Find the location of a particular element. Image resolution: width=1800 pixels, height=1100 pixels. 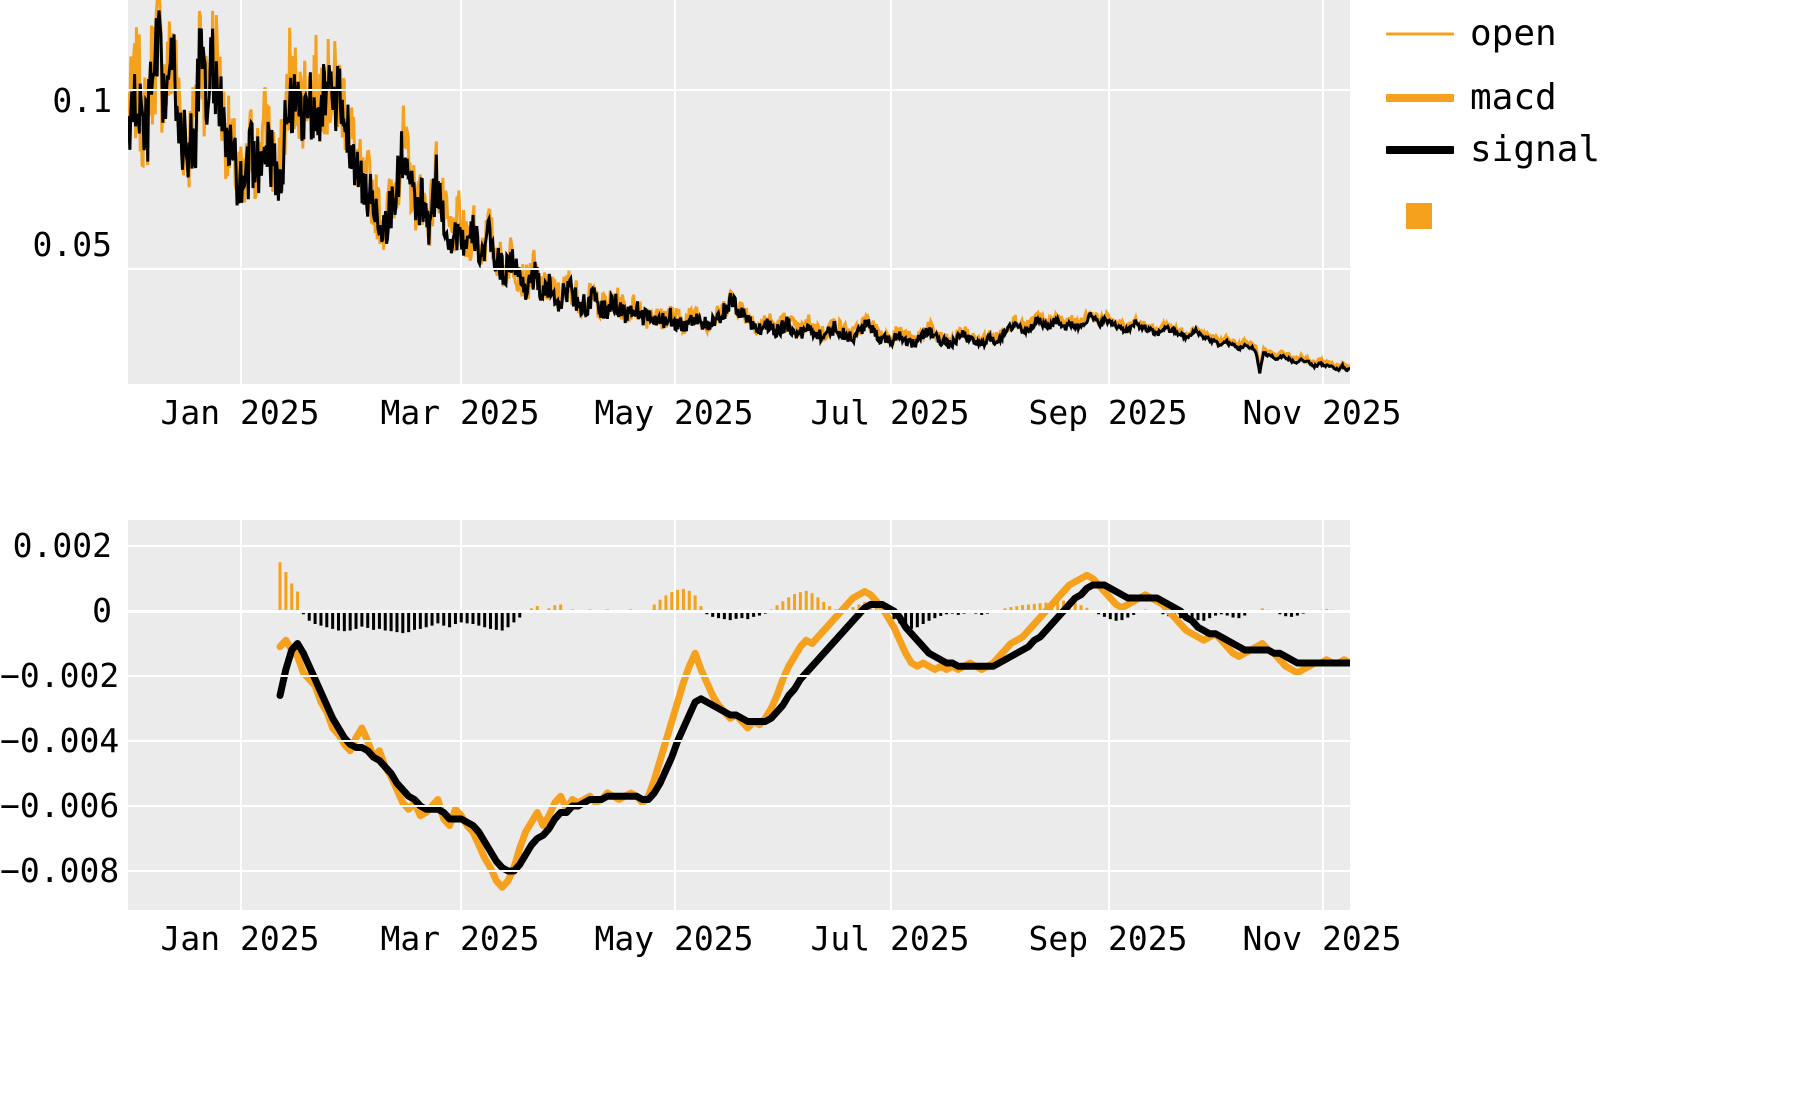

ytick-label: −0.006 is located at coordinates (60, 805).